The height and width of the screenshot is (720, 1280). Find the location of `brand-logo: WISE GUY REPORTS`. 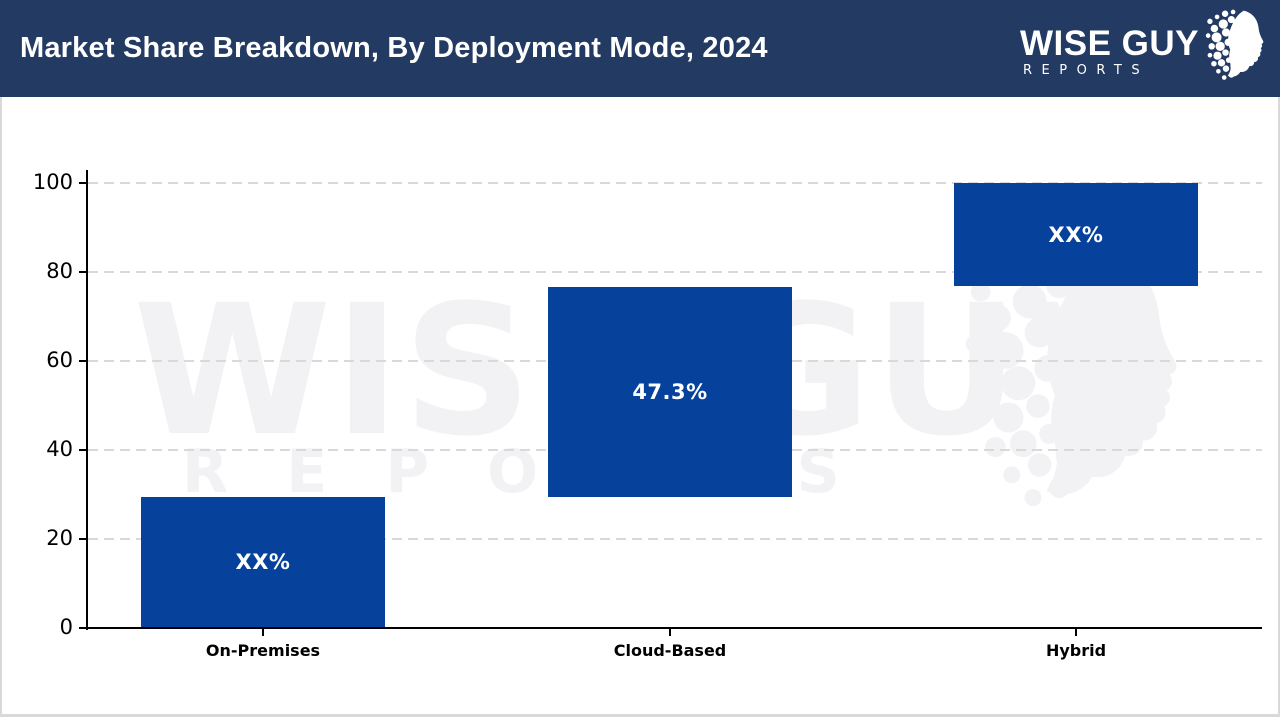

brand-logo: WISE GUY REPORTS is located at coordinates (1144, 49).